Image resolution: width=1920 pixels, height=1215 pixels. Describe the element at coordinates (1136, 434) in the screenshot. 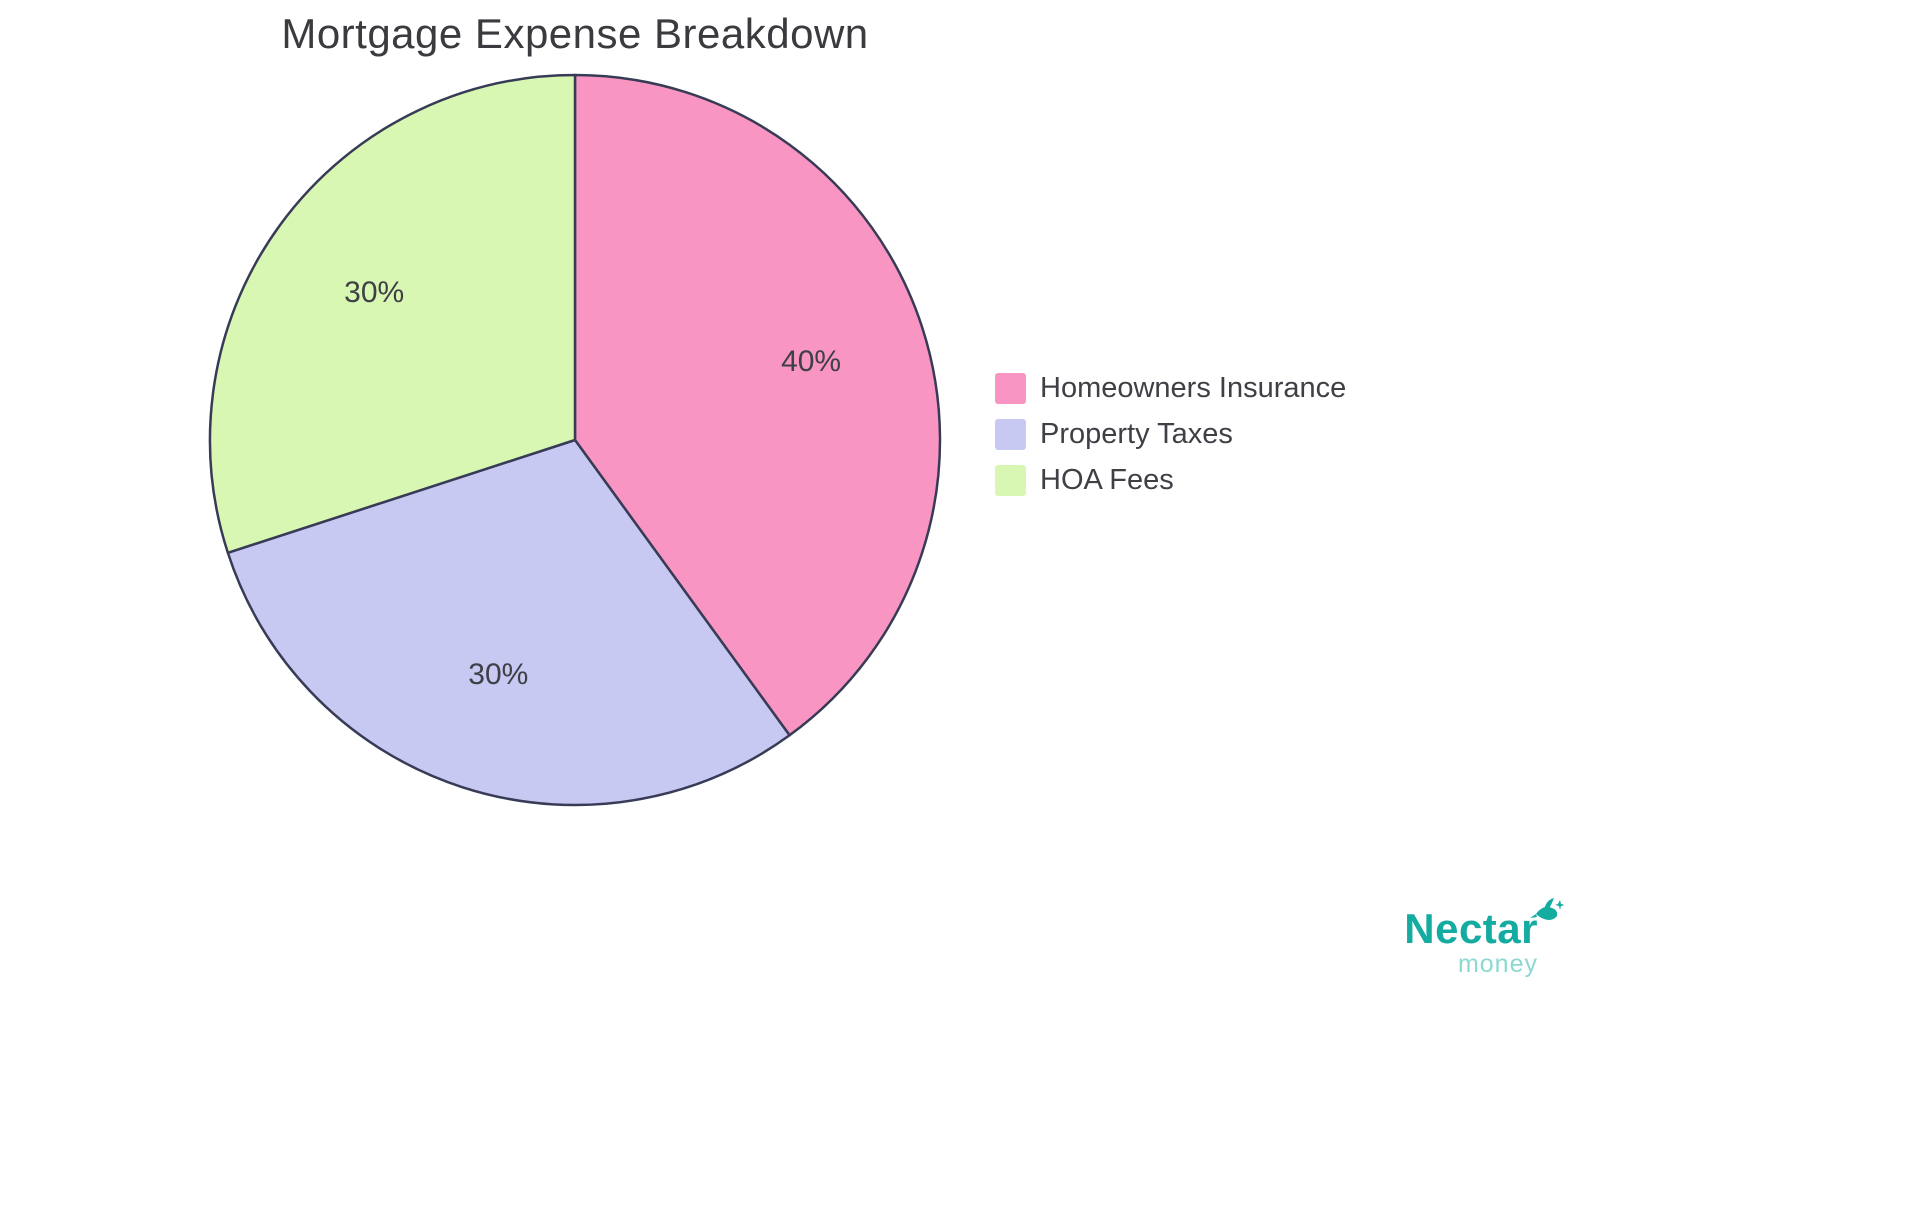

I see `legend-label: Property Taxes` at that location.